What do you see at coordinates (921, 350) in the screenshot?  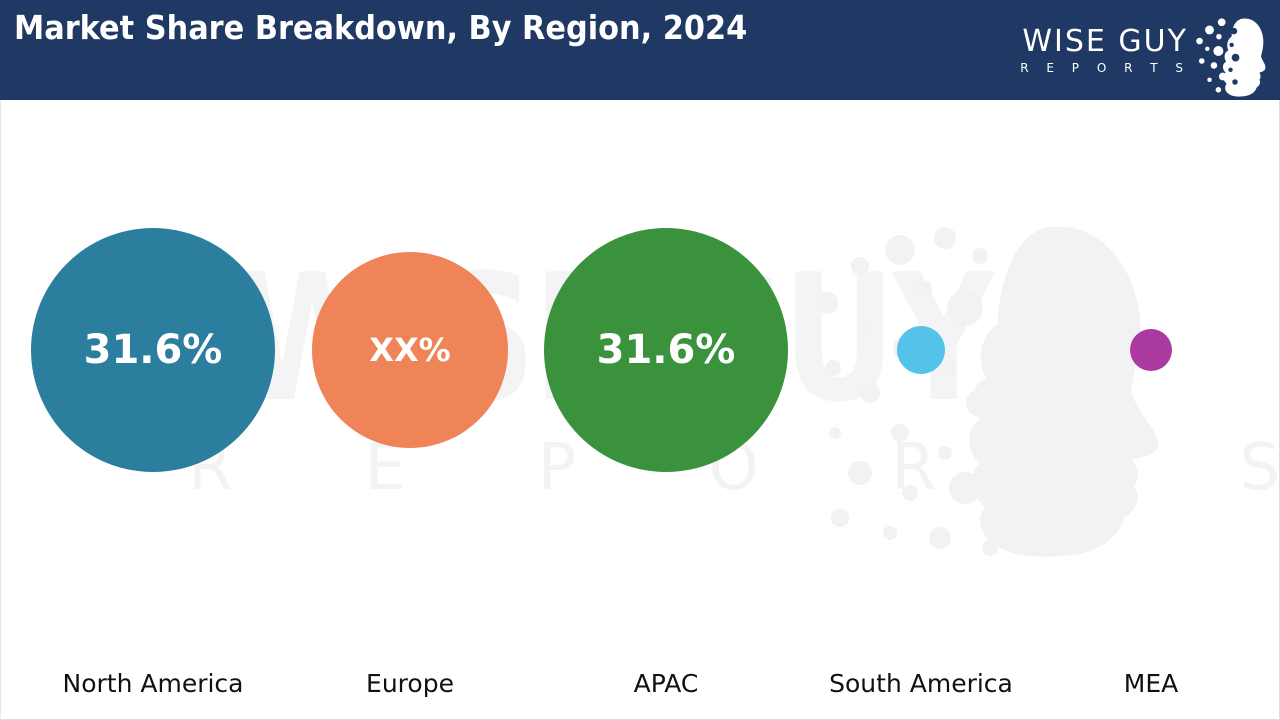 I see `bubble-south-america` at bounding box center [921, 350].